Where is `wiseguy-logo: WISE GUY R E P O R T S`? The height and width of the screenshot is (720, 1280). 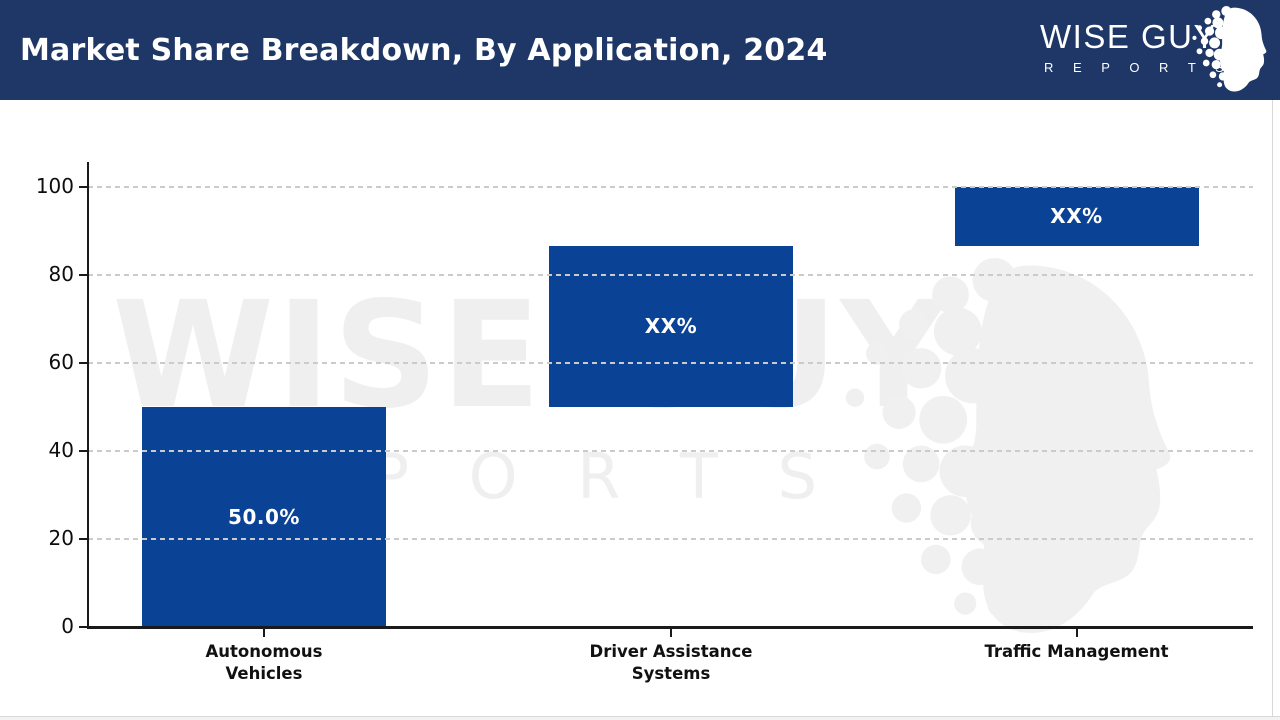 wiseguy-logo: WISE GUY R E P O R T S is located at coordinates (1158, 50).